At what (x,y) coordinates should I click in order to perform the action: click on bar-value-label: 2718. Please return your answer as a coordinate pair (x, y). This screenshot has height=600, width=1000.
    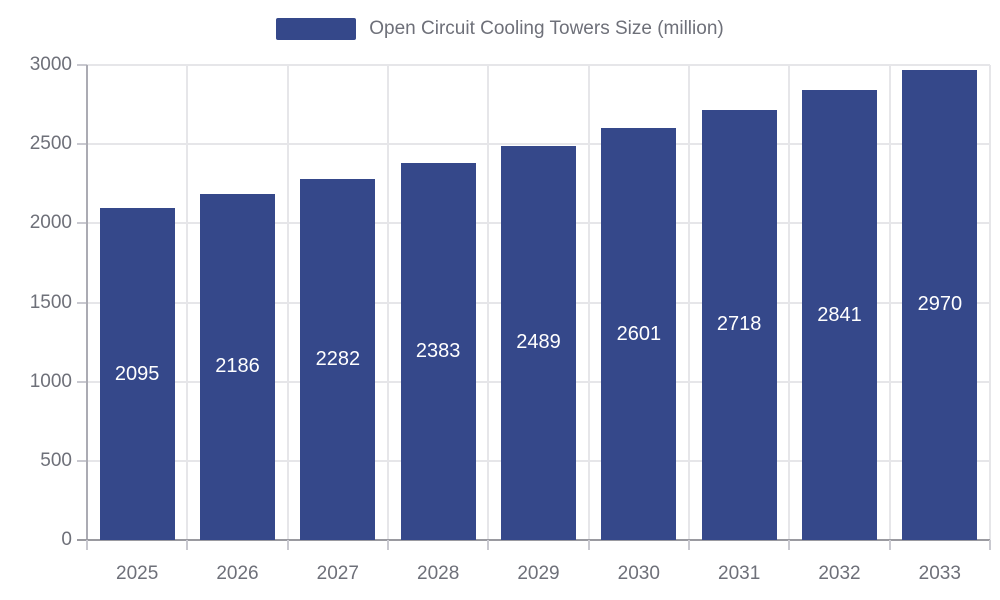
    Looking at the image, I should click on (739, 324).